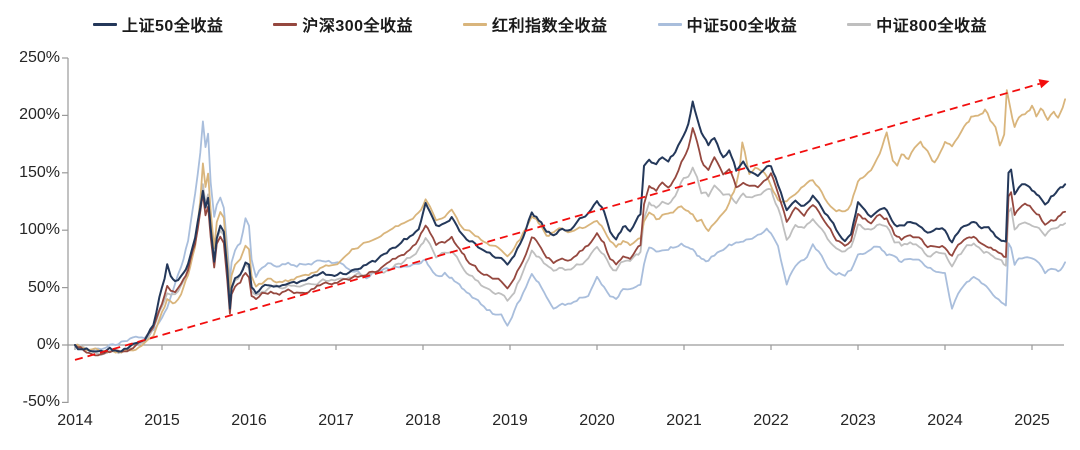  I want to click on x-tick-label: 2023, so click(858, 420).